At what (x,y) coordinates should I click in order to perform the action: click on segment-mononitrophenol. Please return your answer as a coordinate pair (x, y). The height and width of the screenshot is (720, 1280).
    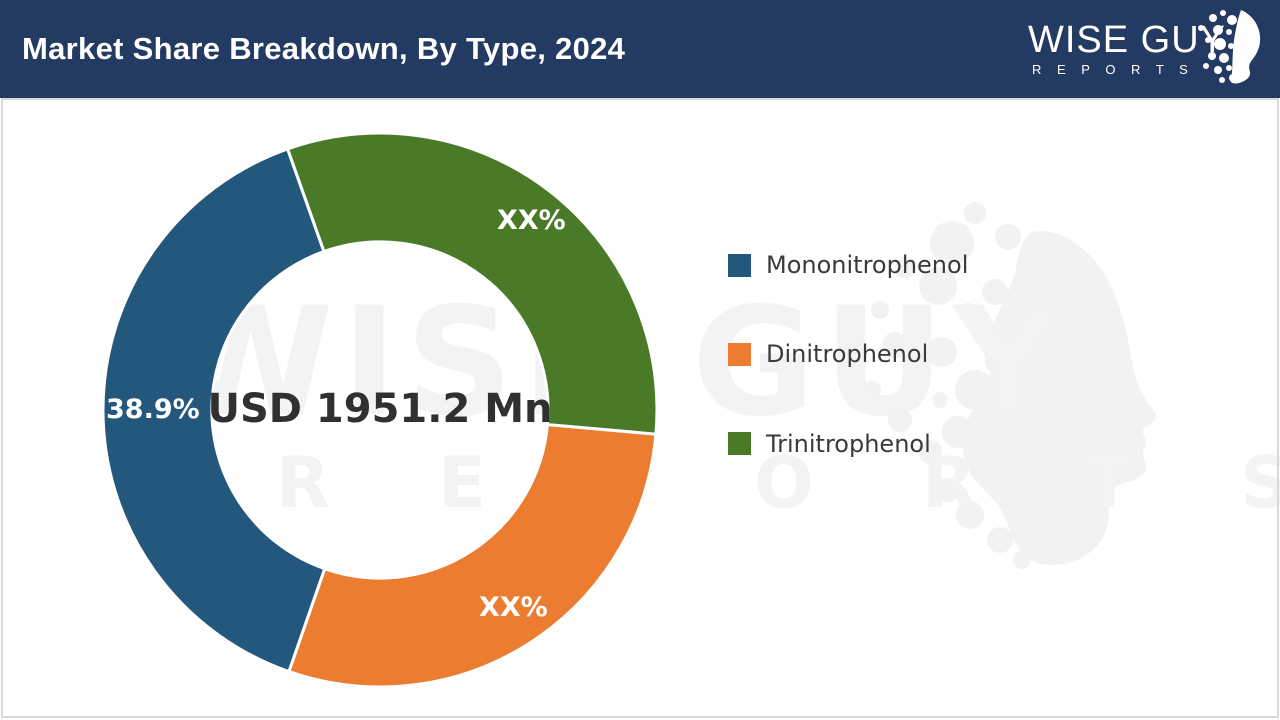
    Looking at the image, I should click on (214, 410).